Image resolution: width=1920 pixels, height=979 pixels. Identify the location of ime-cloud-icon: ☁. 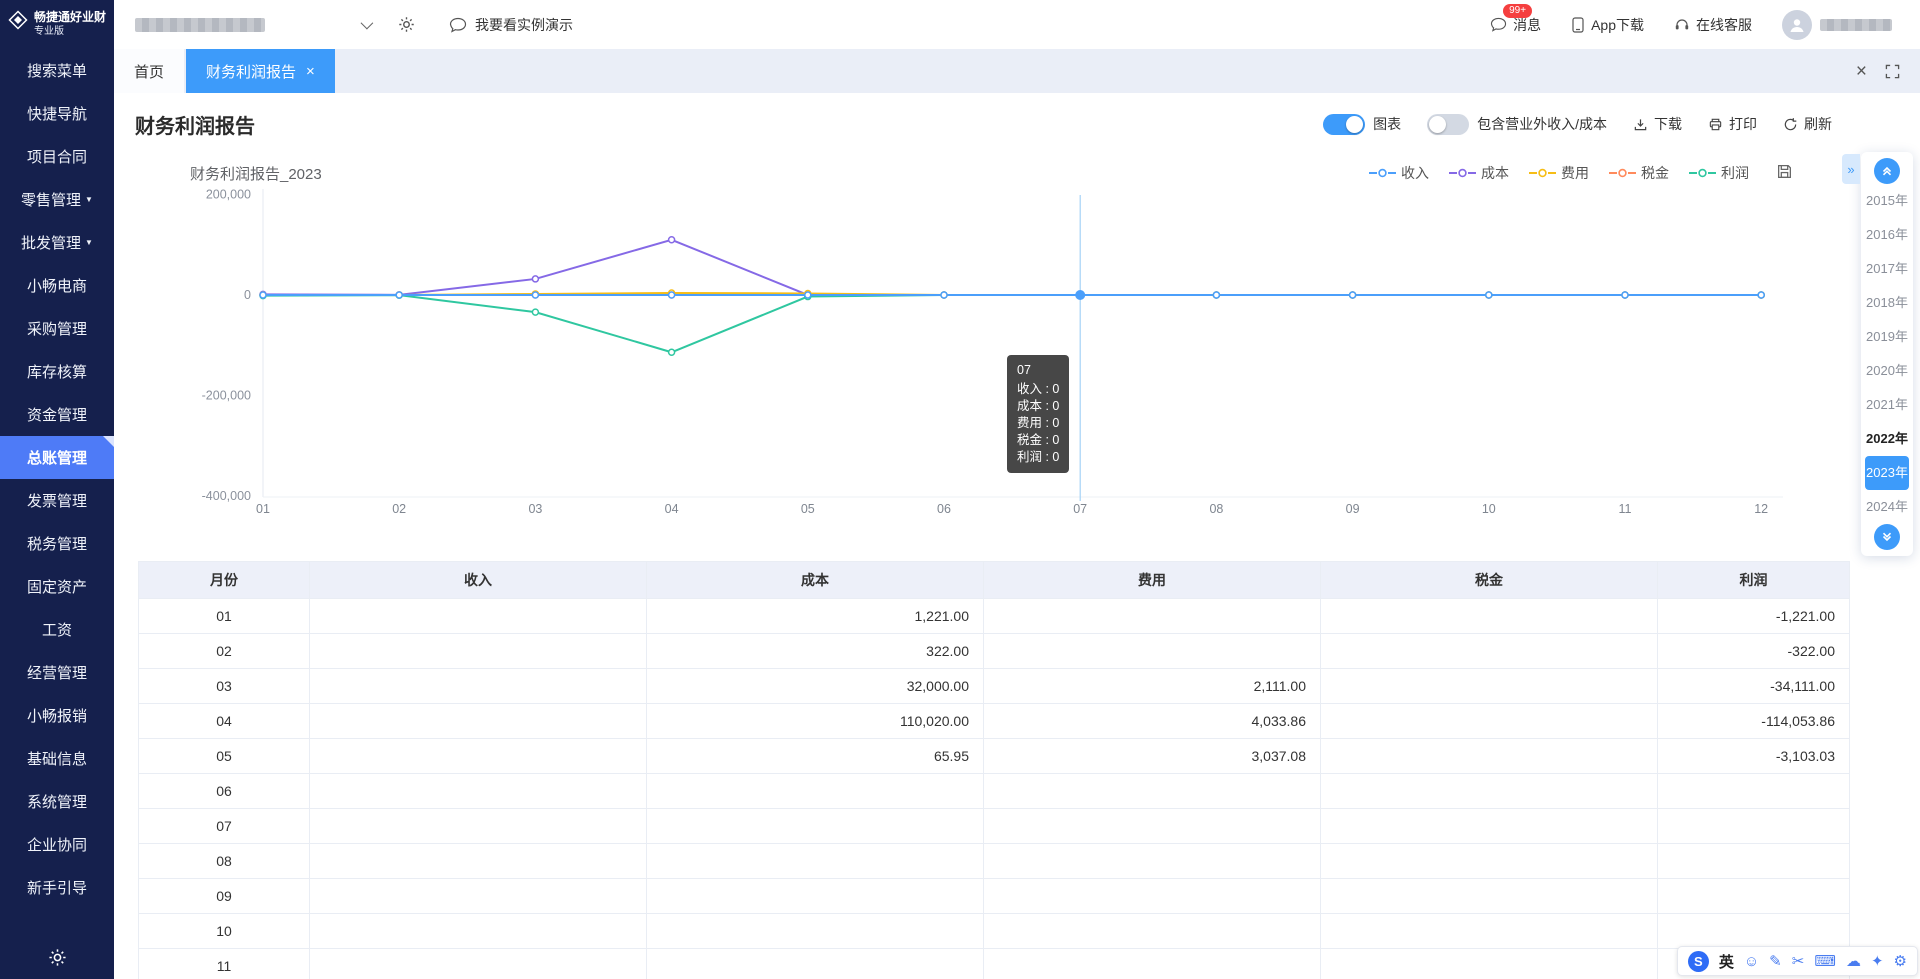
(1853, 961).